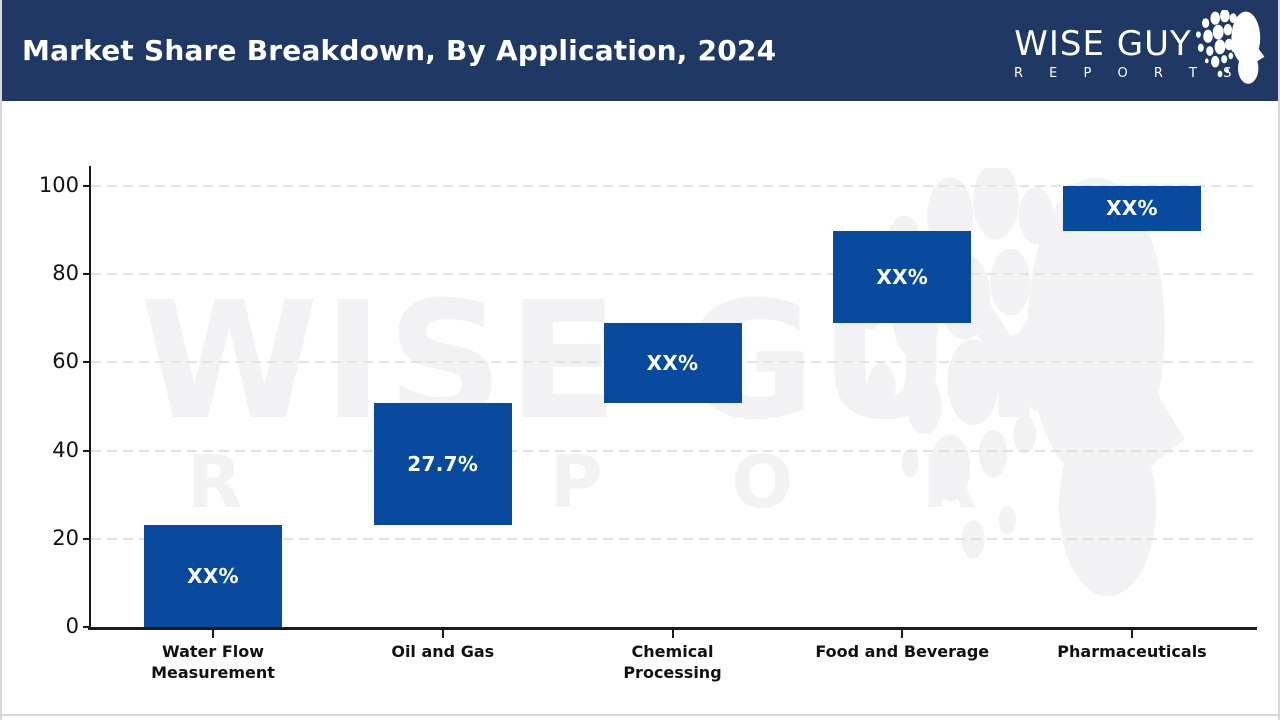 Image resolution: width=1280 pixels, height=720 pixels. I want to click on bar-chemical-processing: XX%, so click(672, 362).